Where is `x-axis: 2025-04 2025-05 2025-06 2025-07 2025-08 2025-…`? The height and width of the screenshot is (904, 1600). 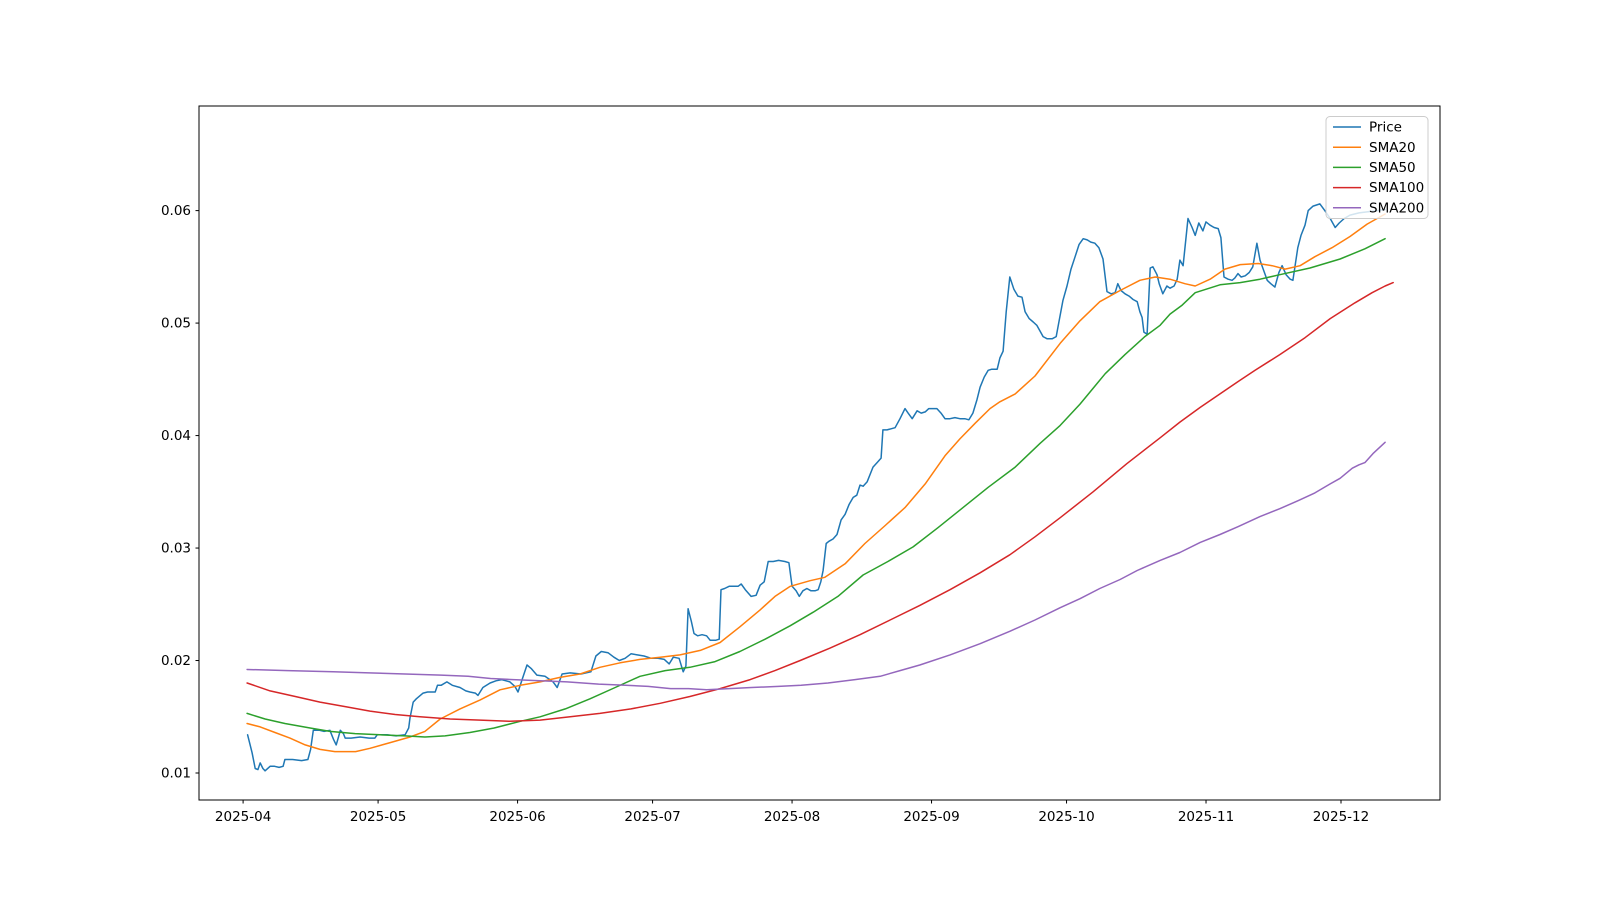
x-axis: 2025-04 2025-05 2025-06 2025-07 2025-08 2025-… is located at coordinates (792, 812).